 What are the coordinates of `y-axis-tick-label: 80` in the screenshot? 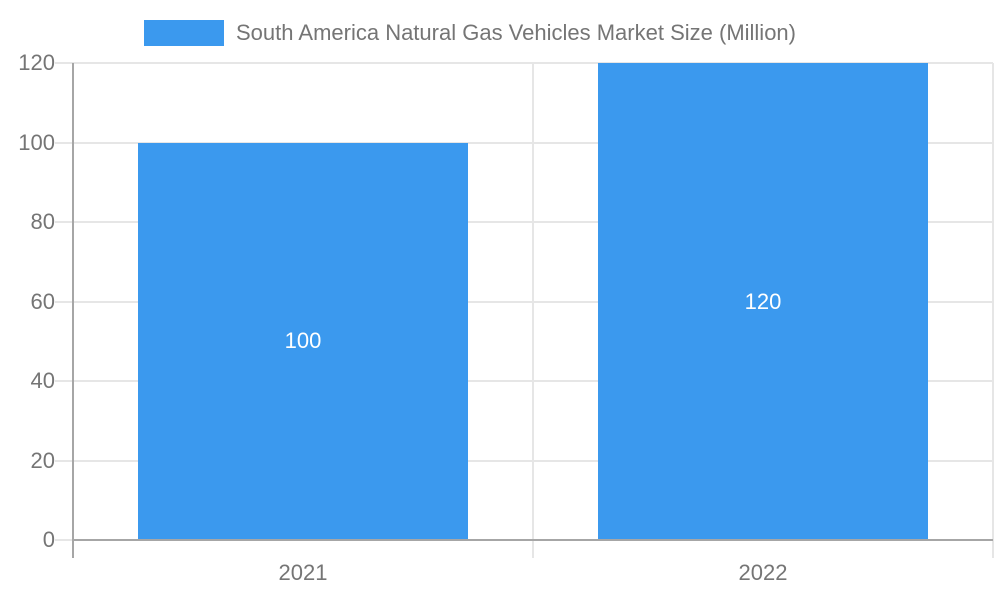 It's located at (42, 221).